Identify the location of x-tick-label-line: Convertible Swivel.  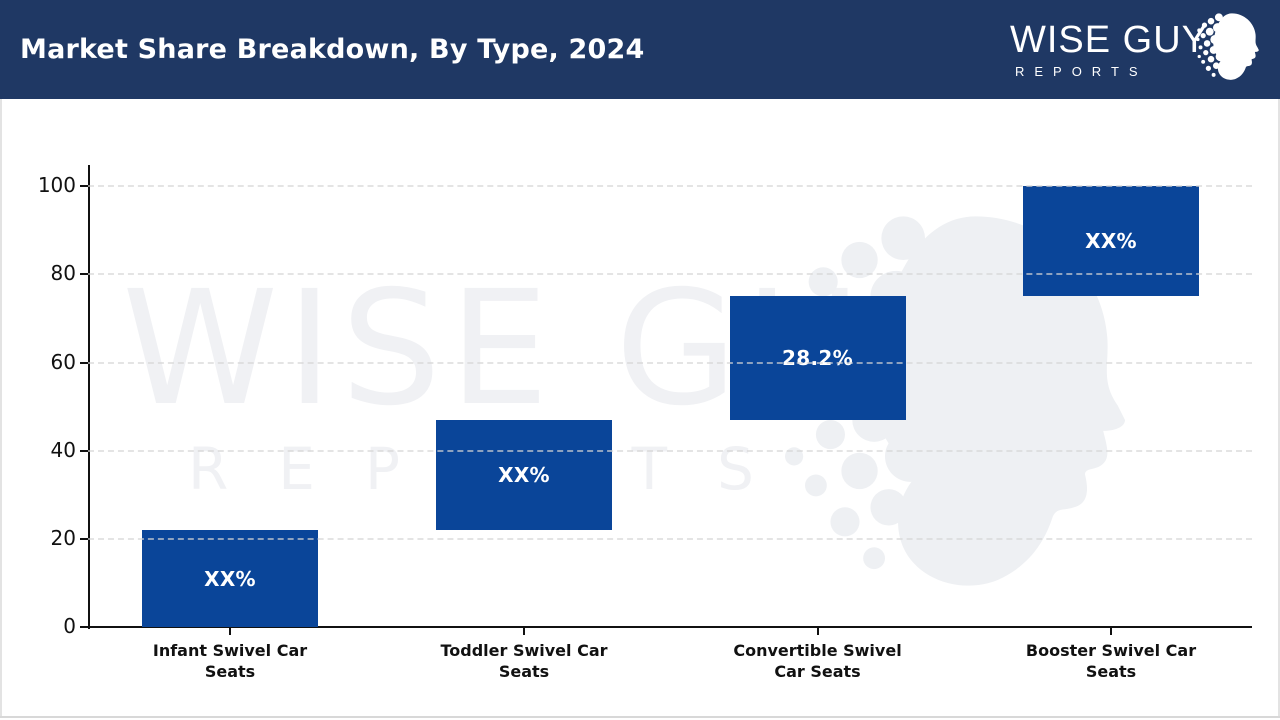
(817, 650).